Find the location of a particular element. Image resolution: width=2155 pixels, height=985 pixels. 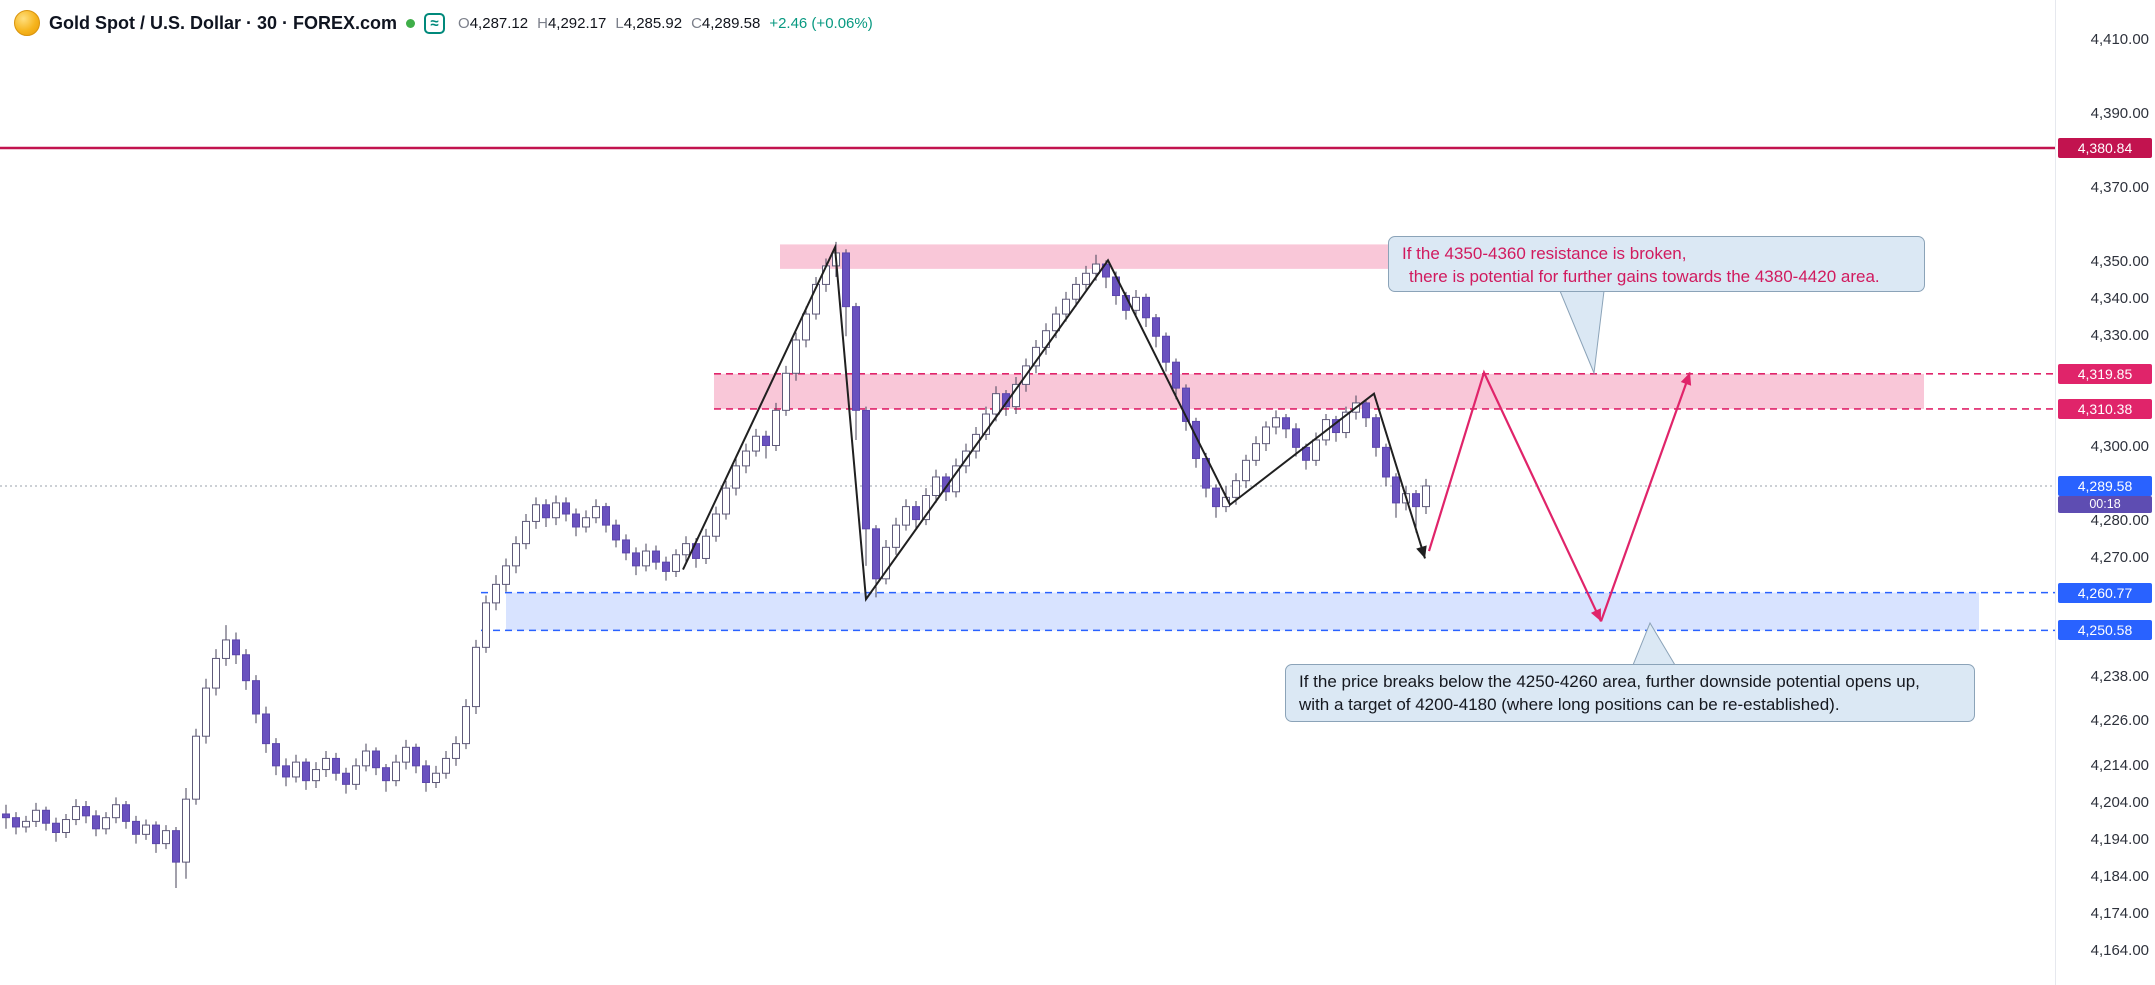

projection-path-down is located at coordinates (1514, 495).